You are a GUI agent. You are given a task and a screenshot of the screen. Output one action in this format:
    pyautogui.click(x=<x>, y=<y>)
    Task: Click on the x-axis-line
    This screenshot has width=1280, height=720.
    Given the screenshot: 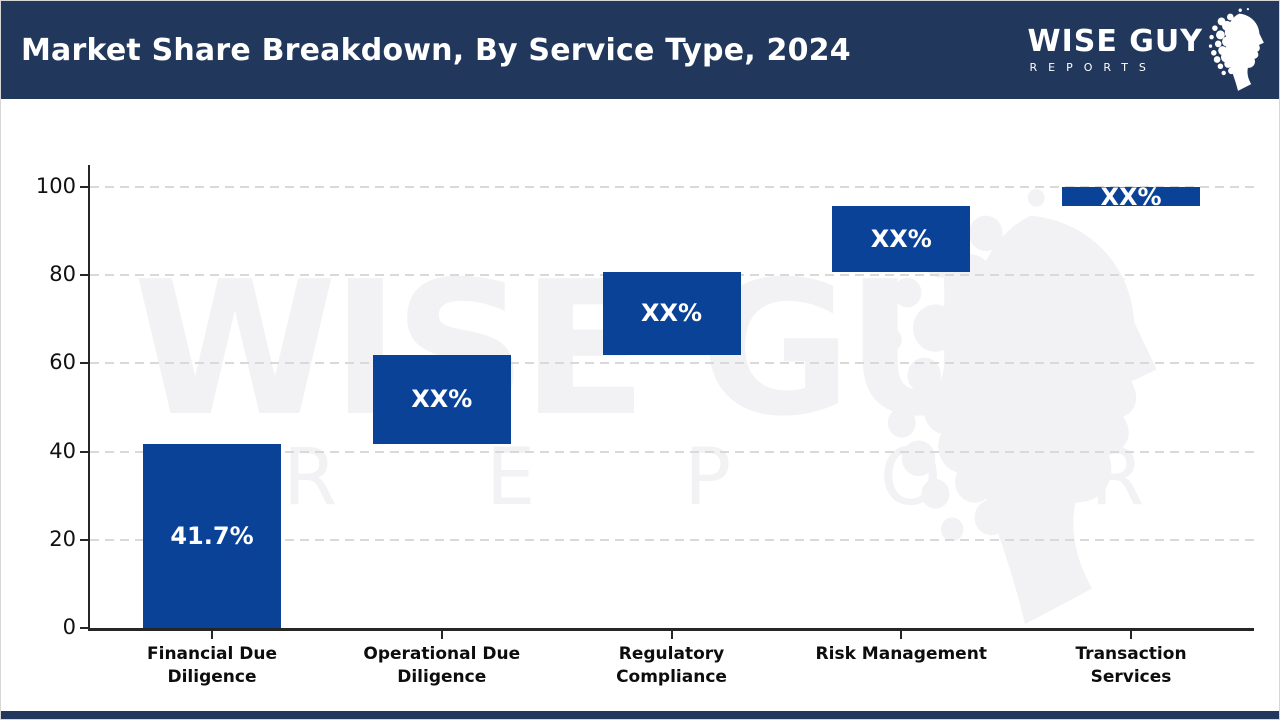 What is the action you would take?
    pyautogui.click(x=671, y=629)
    